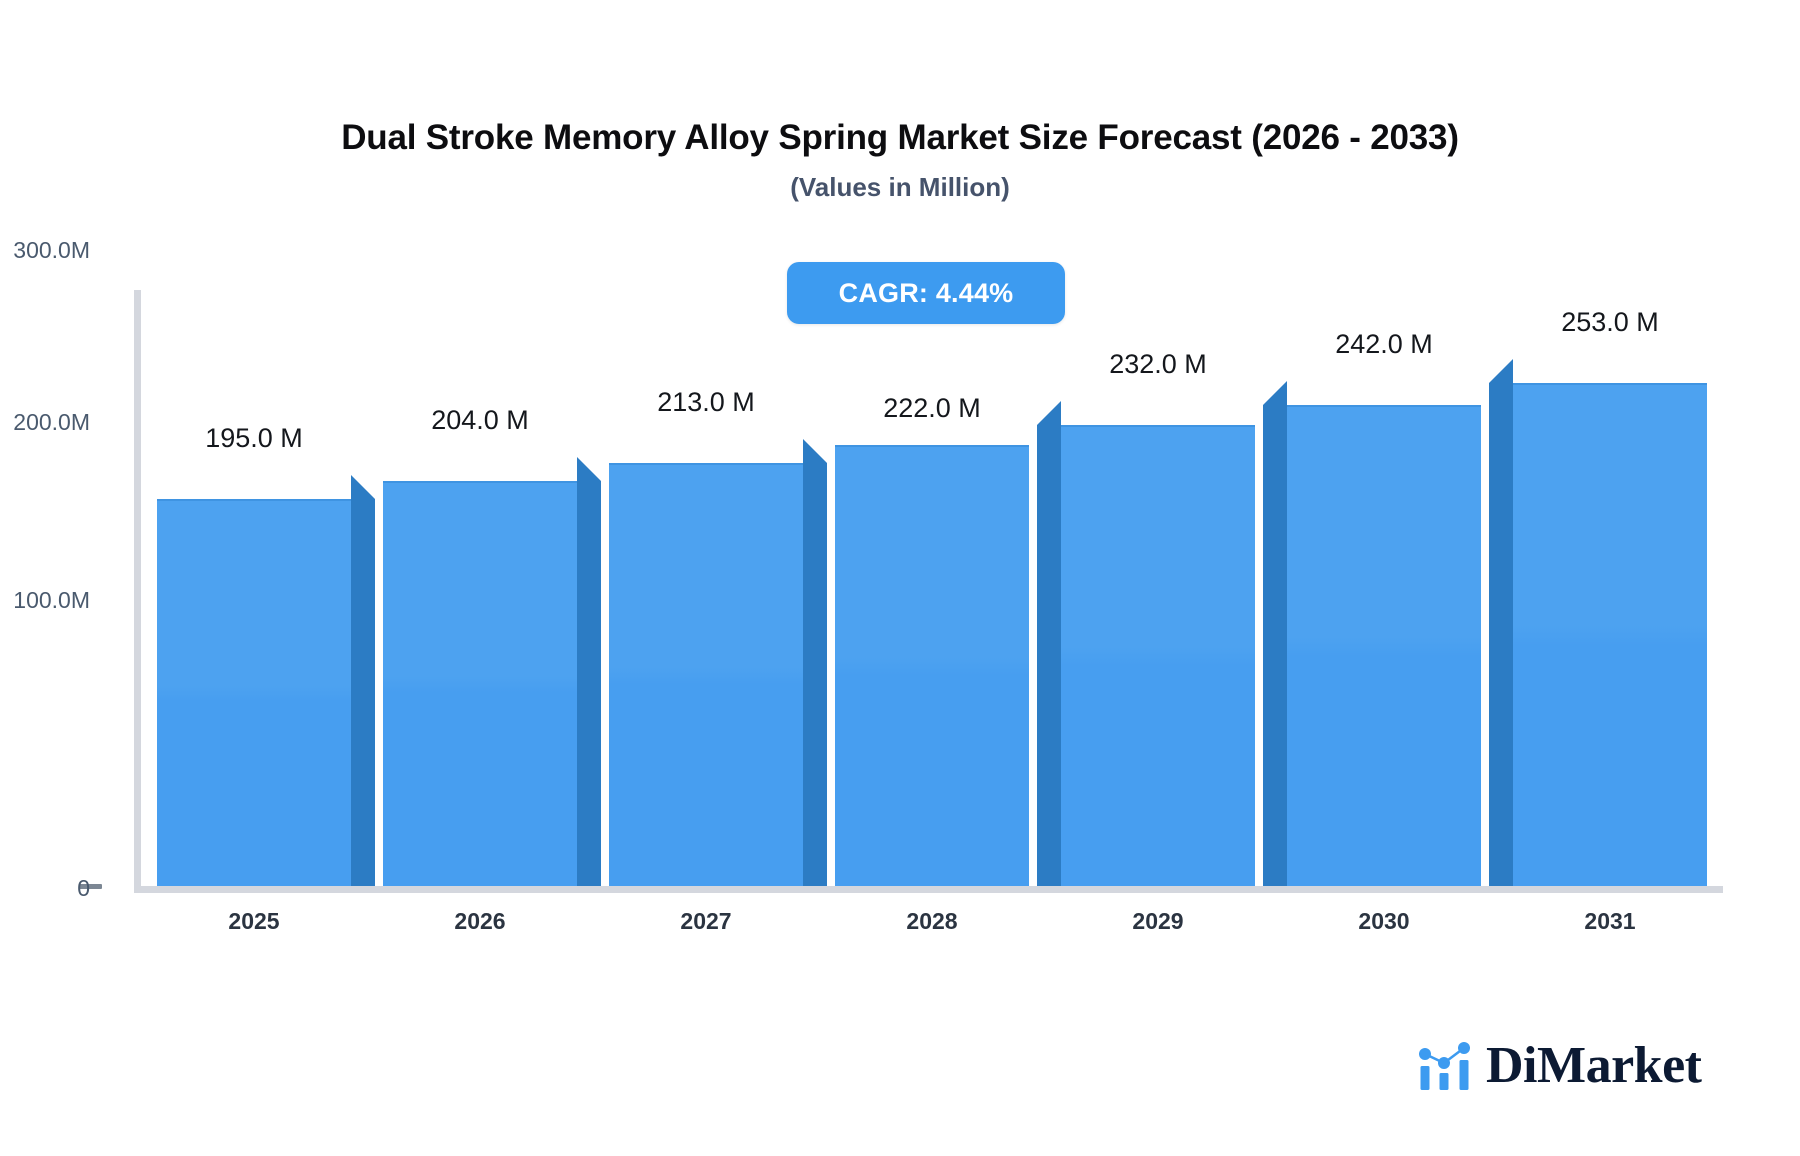  I want to click on x-tick-label-2031: 2031, so click(1610, 921).